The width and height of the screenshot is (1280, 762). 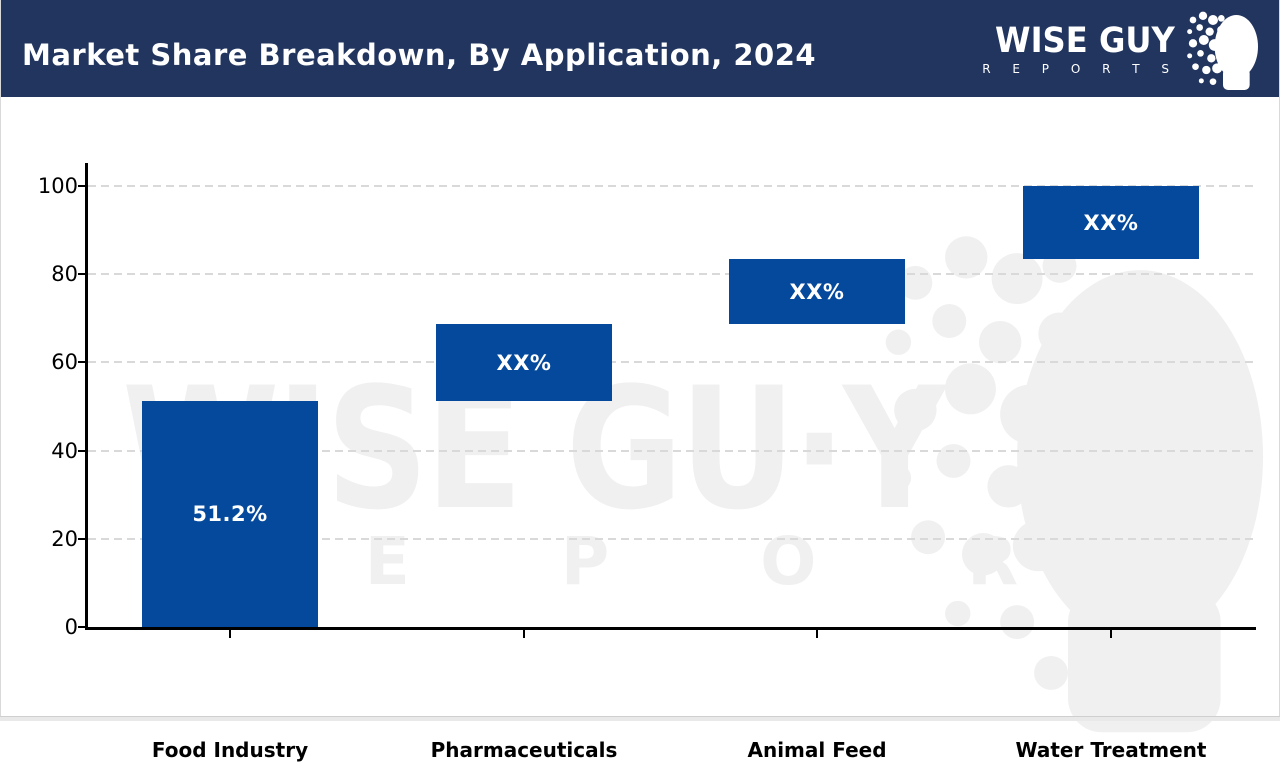 I want to click on bar-food-industry: 51.2%, so click(x=230, y=514).